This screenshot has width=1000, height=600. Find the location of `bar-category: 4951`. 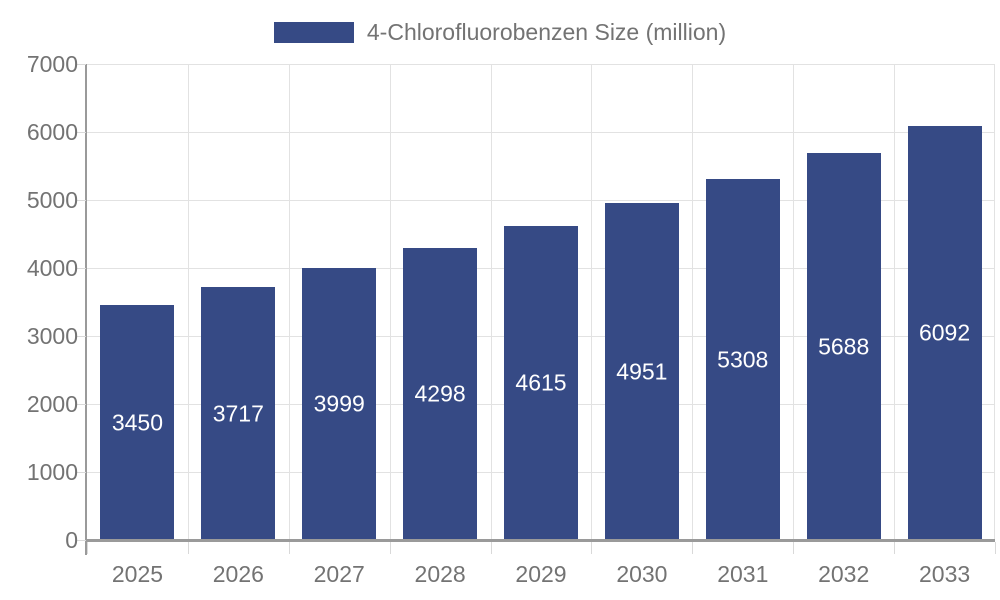

bar-category: 4951 is located at coordinates (641, 302).